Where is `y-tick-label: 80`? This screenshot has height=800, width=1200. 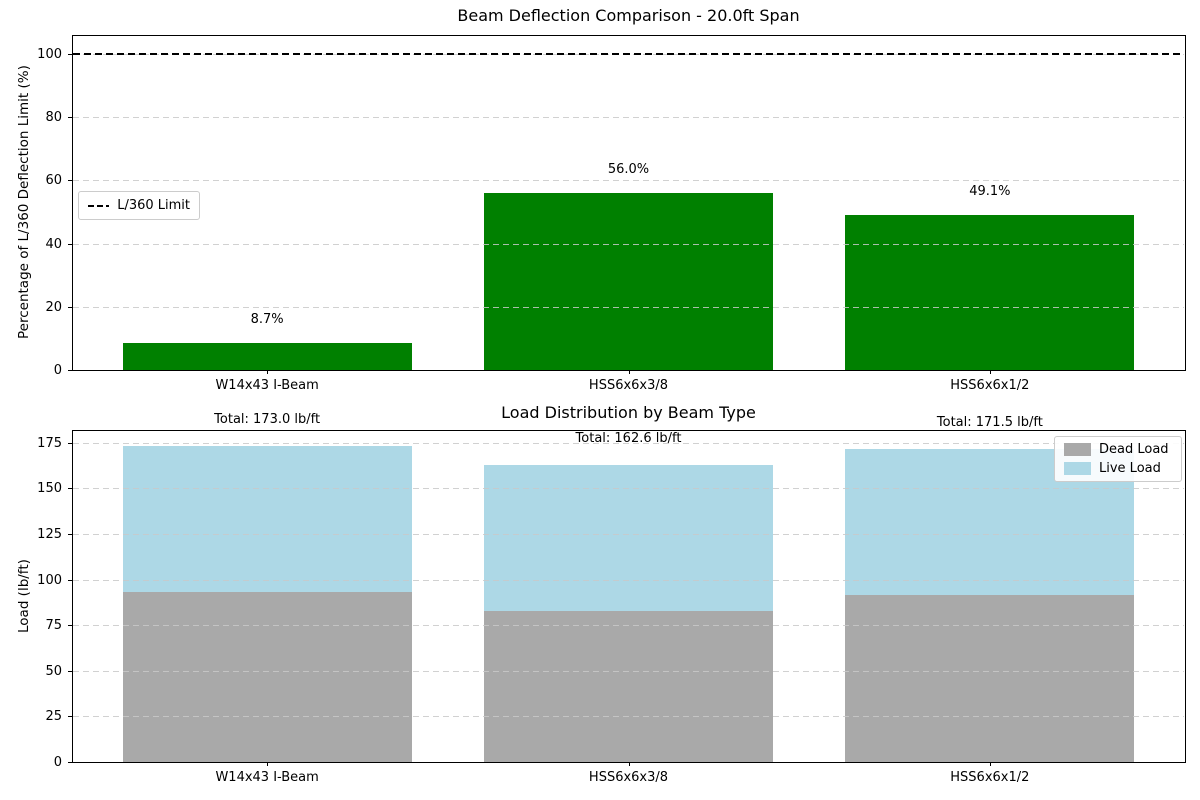
y-tick-label: 80 is located at coordinates (53, 118).